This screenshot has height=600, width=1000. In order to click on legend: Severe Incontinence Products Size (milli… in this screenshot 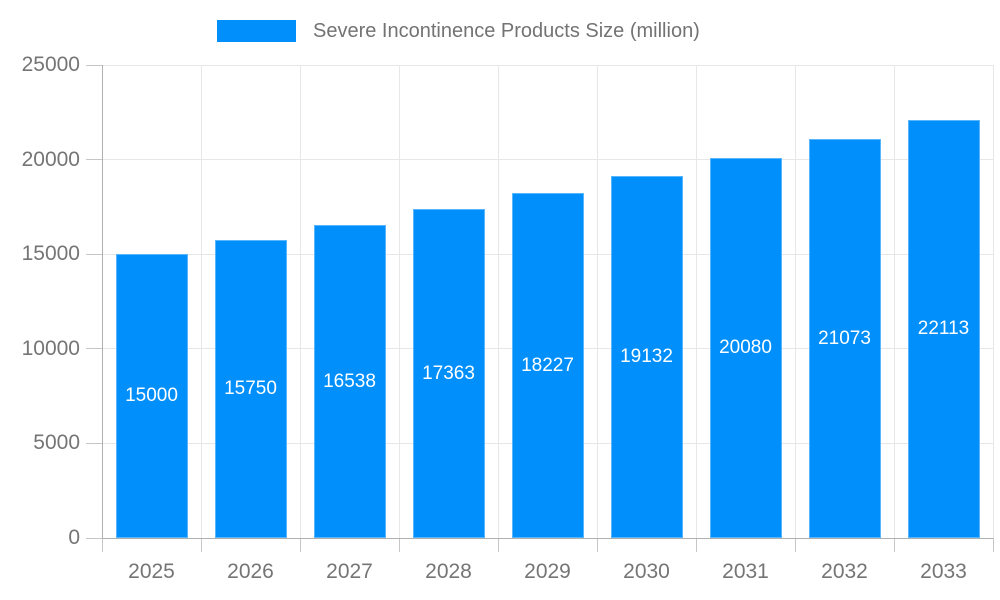, I will do `click(458, 31)`.